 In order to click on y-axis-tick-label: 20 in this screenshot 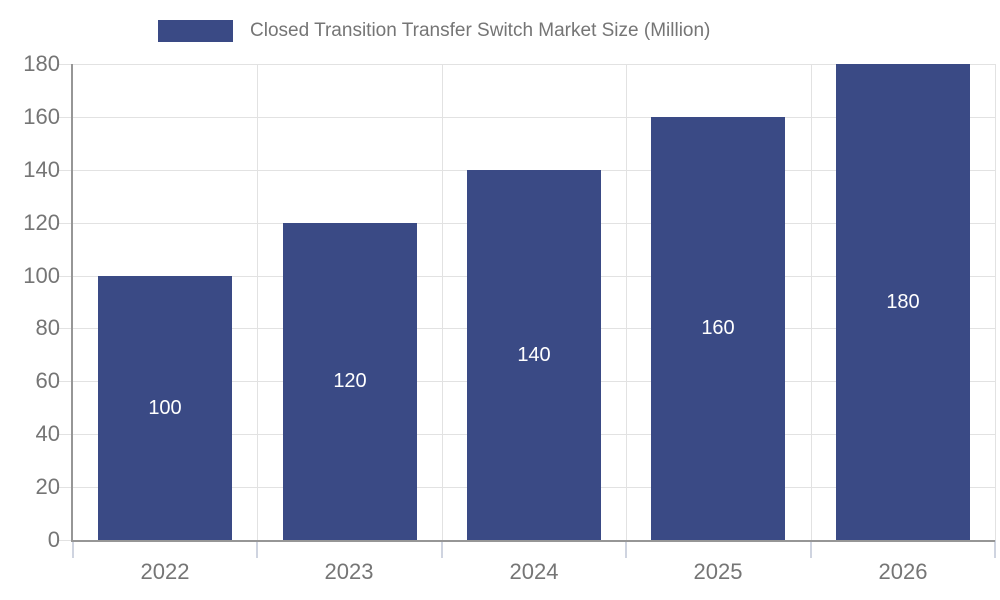, I will do `click(47, 486)`.